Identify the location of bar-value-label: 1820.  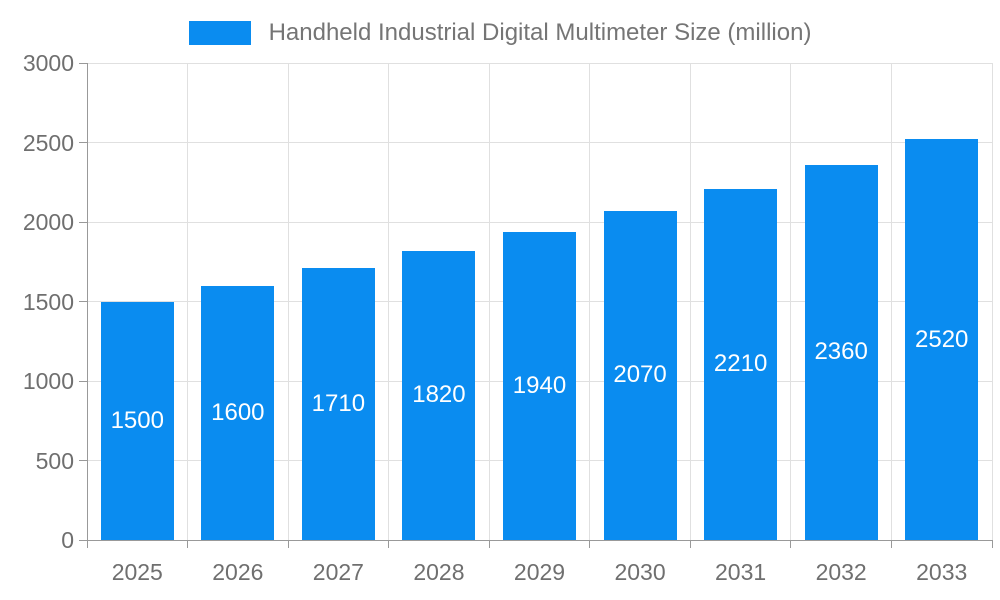
(439, 395).